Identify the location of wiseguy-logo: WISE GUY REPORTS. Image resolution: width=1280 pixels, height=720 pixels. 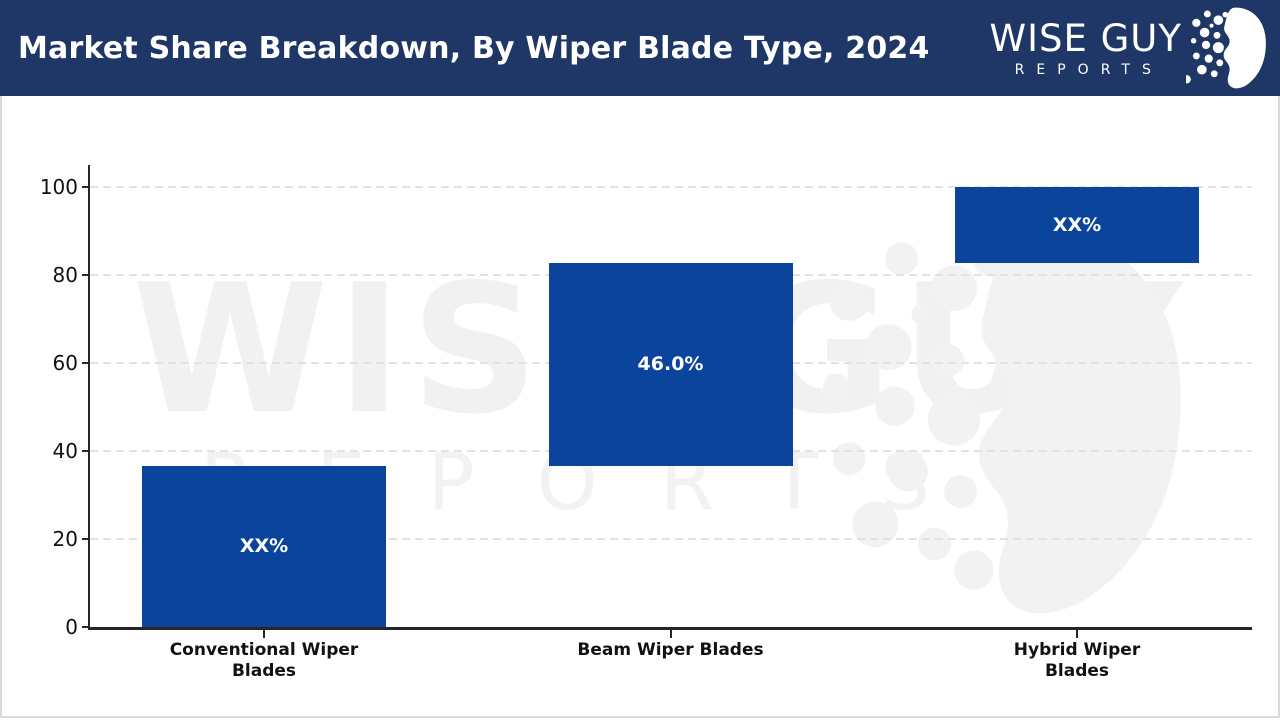
(1130, 48).